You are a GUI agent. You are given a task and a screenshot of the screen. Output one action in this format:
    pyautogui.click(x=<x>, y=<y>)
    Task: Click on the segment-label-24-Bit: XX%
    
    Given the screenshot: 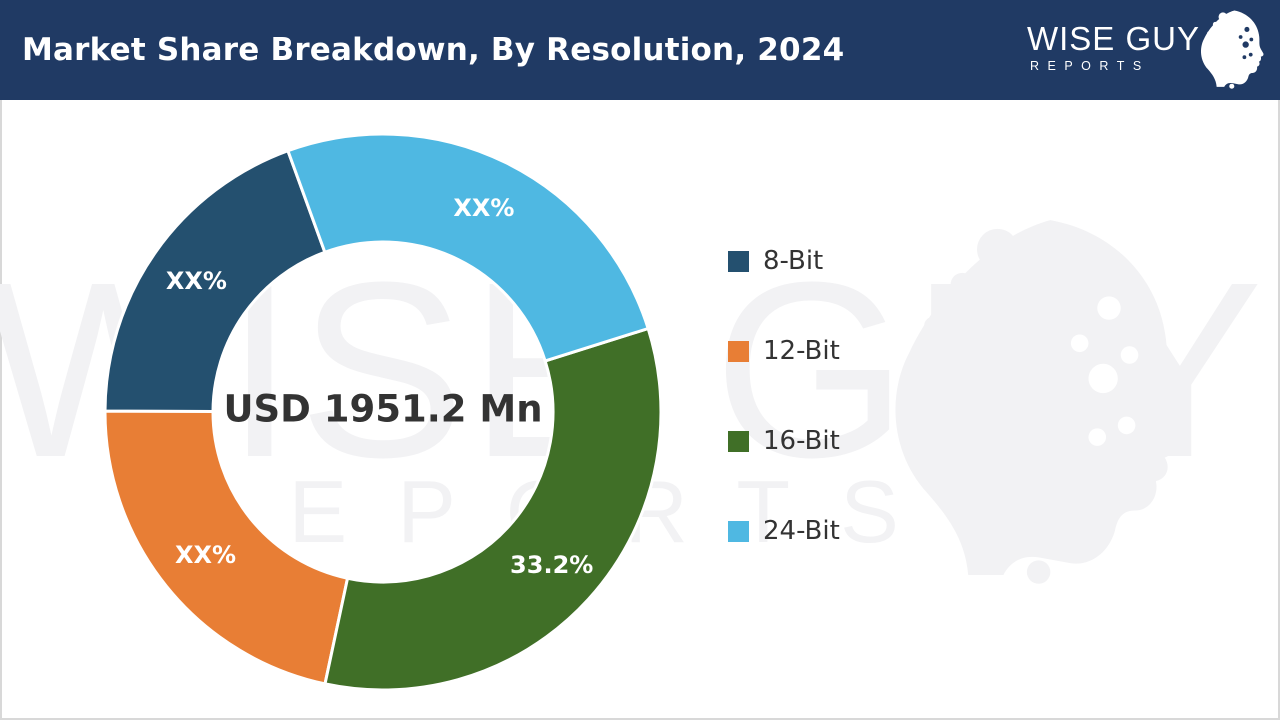 What is the action you would take?
    pyautogui.click(x=484, y=207)
    